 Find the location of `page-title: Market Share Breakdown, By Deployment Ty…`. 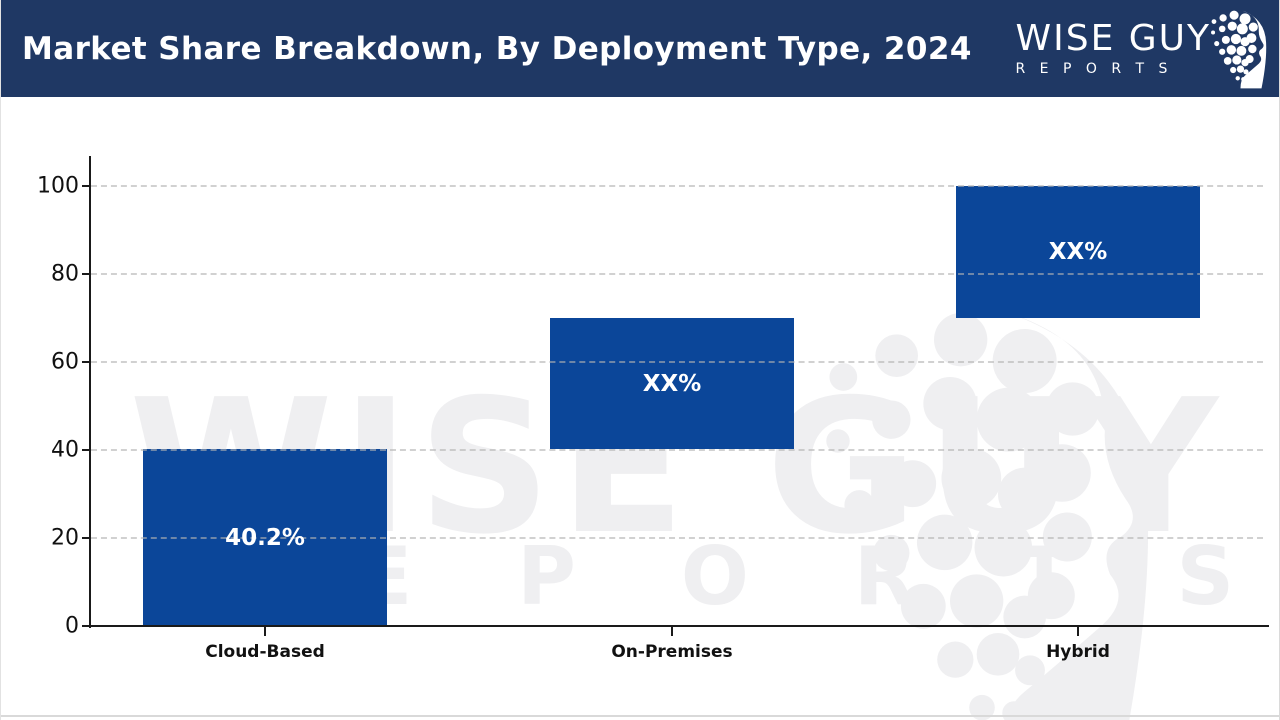

page-title: Market Share Breakdown, By Deployment Ty… is located at coordinates (497, 48).